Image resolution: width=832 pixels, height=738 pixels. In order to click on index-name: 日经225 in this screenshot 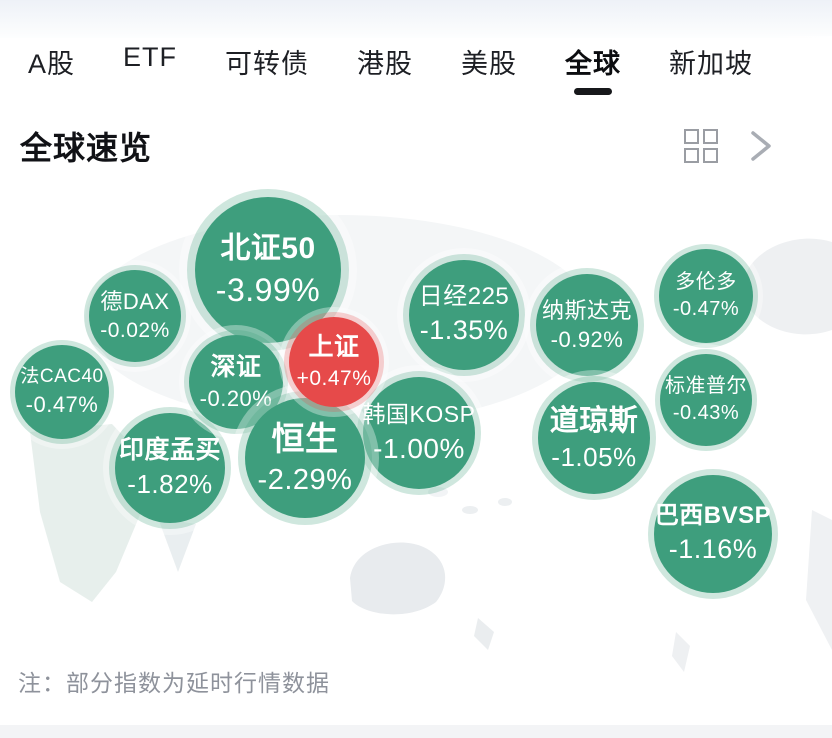, I will do `click(464, 297)`.